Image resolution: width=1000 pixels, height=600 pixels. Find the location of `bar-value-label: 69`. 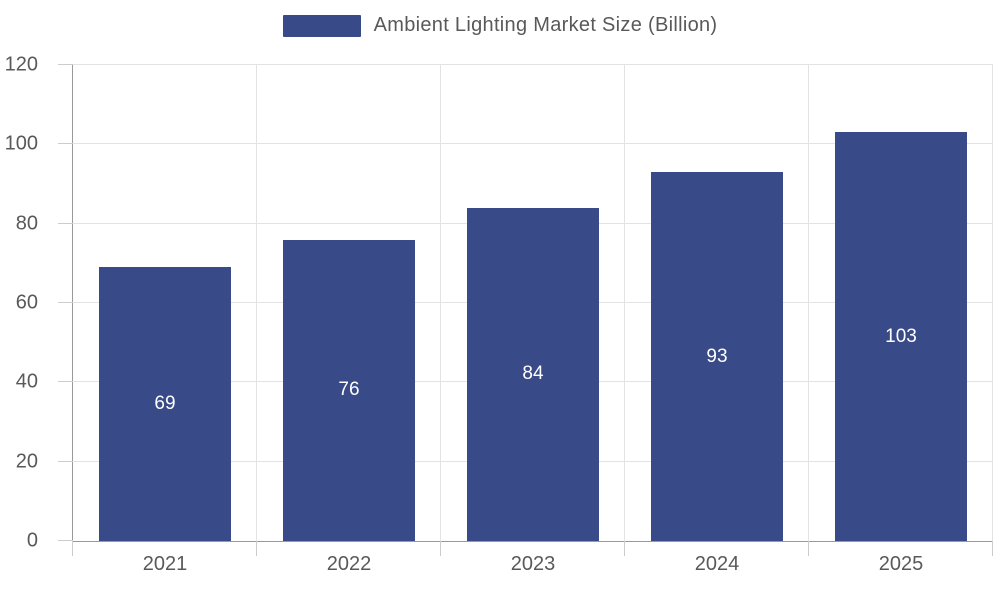

bar-value-label: 69 is located at coordinates (165, 404).